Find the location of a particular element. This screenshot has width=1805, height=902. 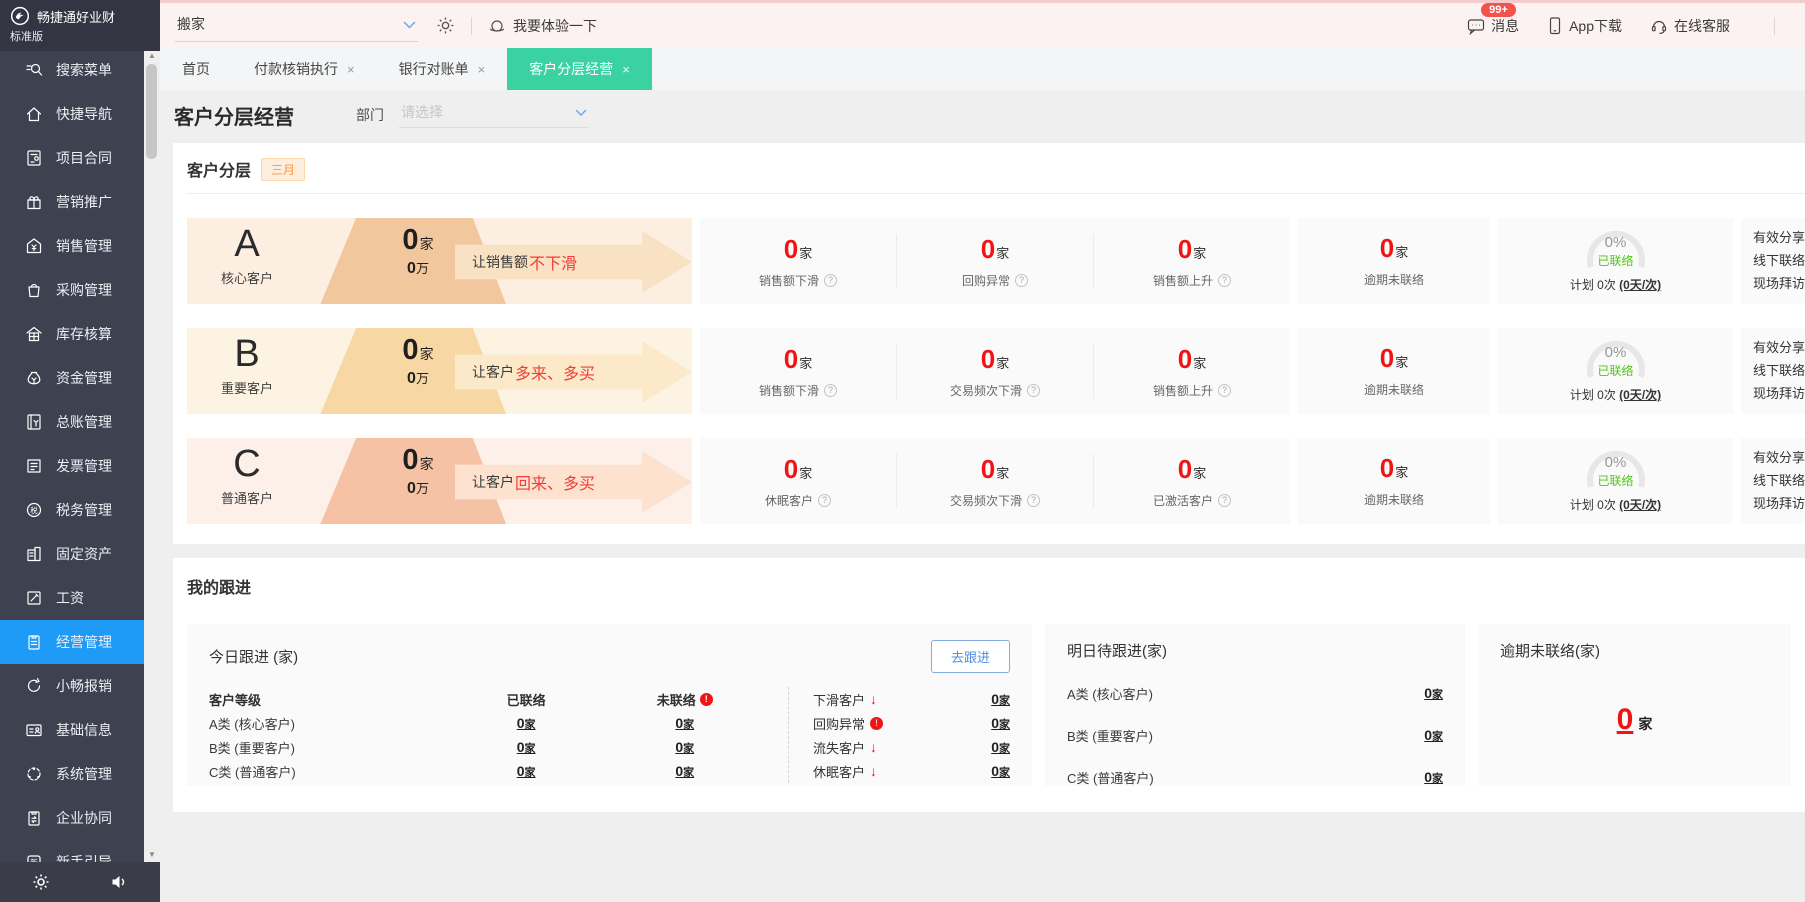

list-item: 回购异常0家 is located at coordinates (911, 723).